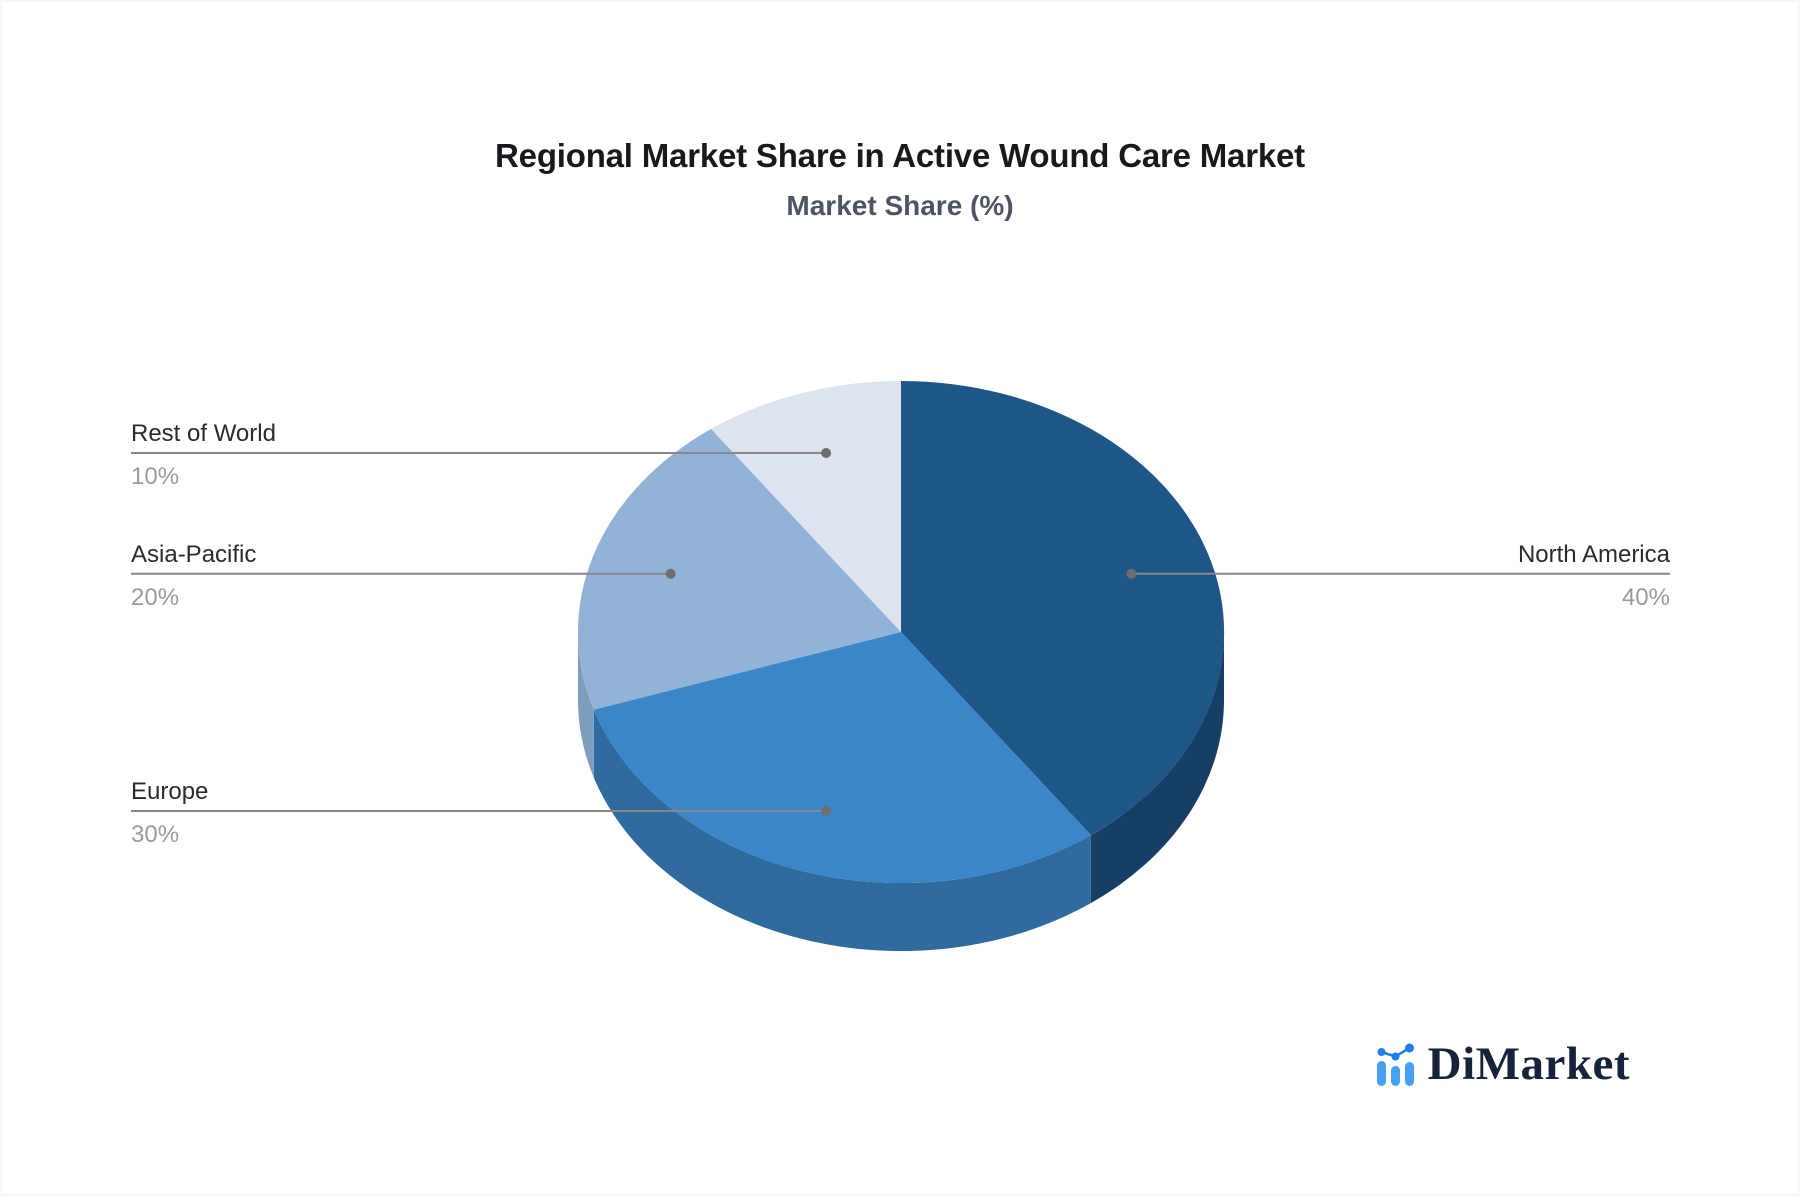  Describe the element at coordinates (155, 834) in the screenshot. I see `slice-value: 30%` at that location.